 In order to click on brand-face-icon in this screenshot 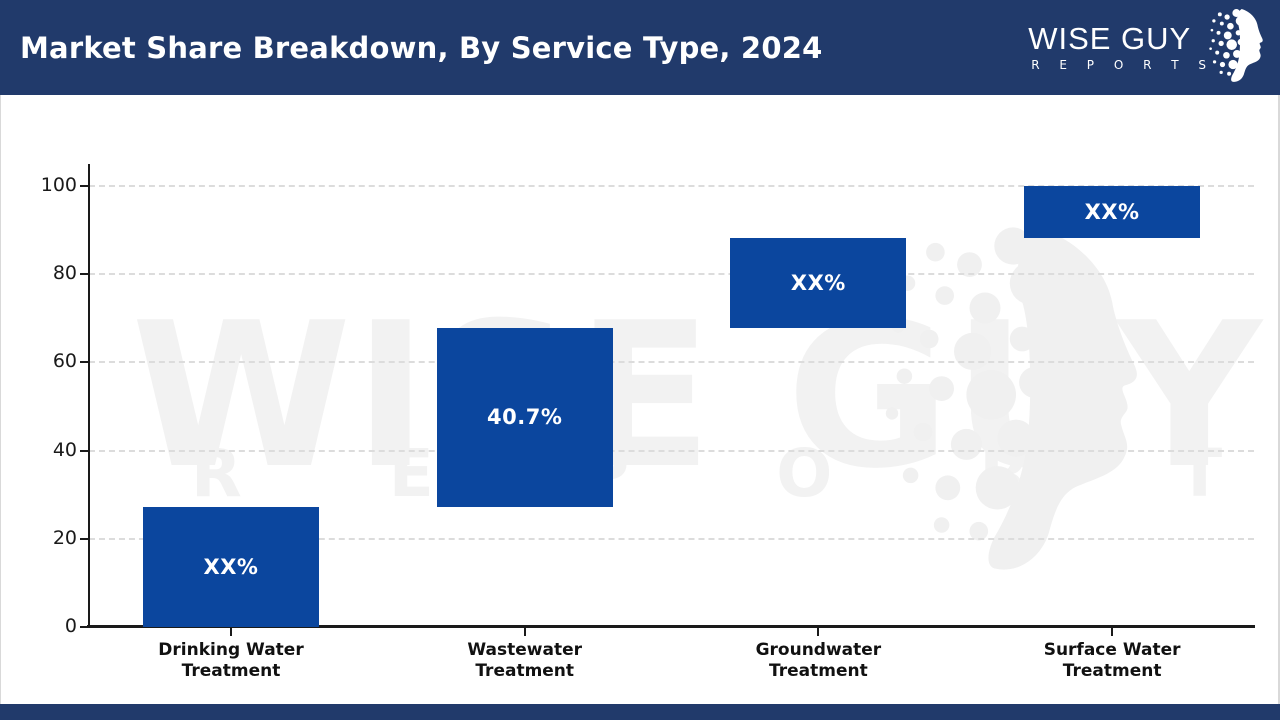, I will do `click(1236, 45)`.